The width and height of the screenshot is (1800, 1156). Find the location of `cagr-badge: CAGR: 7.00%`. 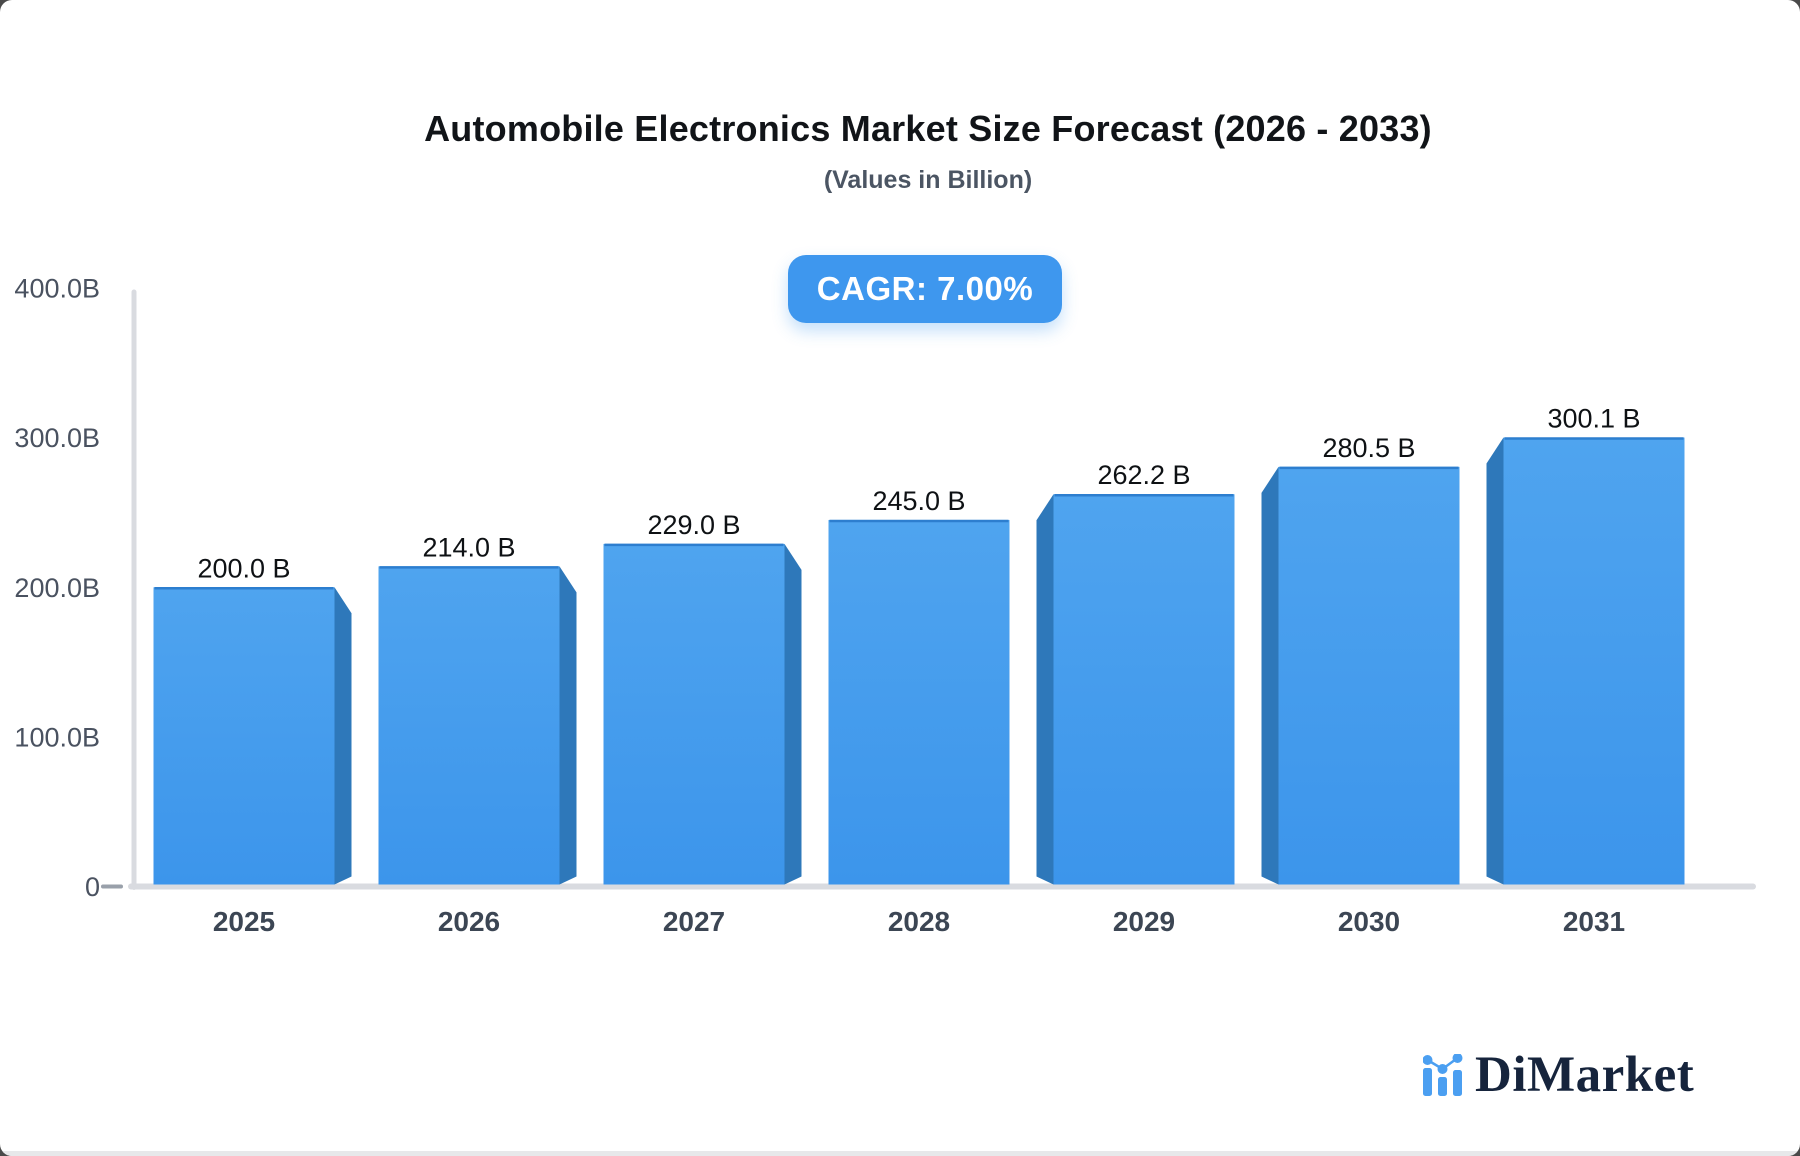

cagr-badge: CAGR: 7.00% is located at coordinates (925, 289).